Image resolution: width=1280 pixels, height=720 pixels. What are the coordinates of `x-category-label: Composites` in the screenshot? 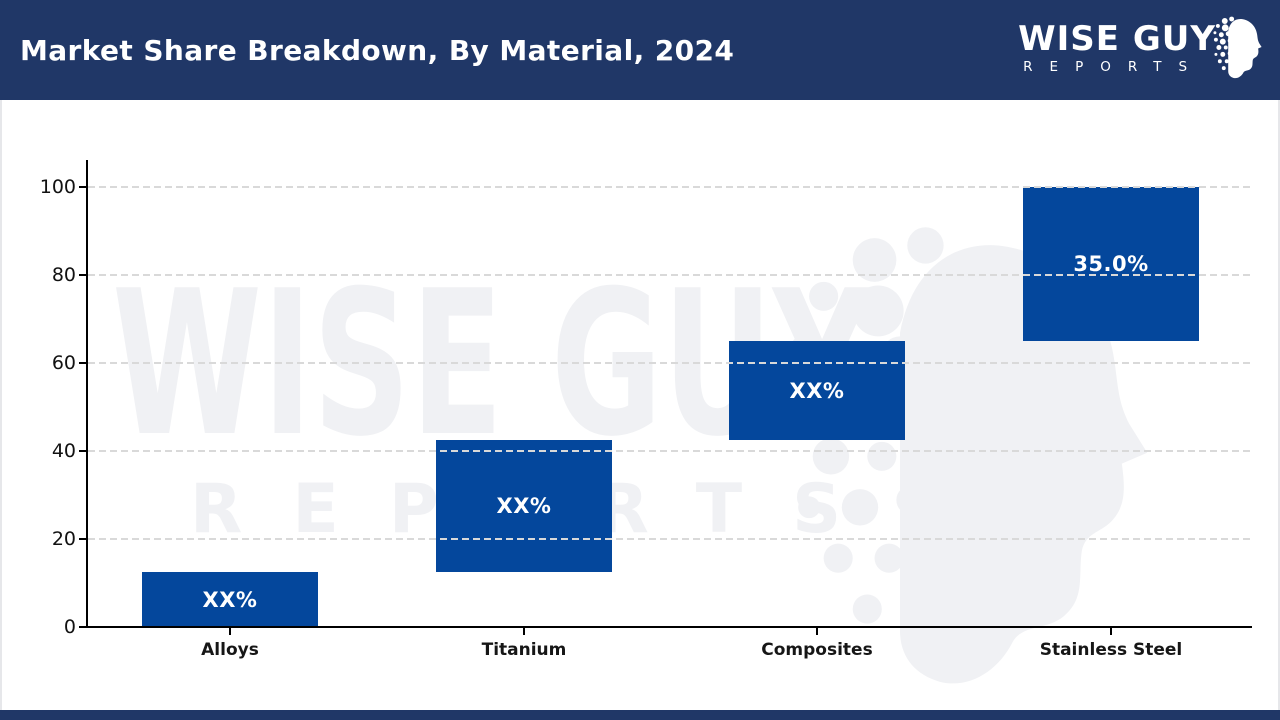 It's located at (817, 650).